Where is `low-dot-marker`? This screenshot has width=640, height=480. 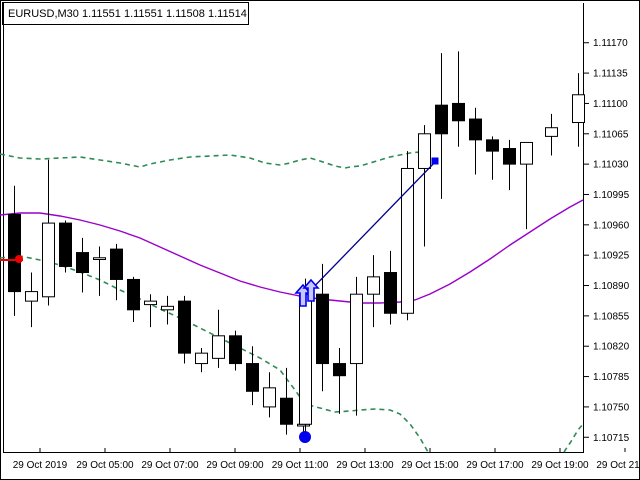
low-dot-marker is located at coordinates (305, 437).